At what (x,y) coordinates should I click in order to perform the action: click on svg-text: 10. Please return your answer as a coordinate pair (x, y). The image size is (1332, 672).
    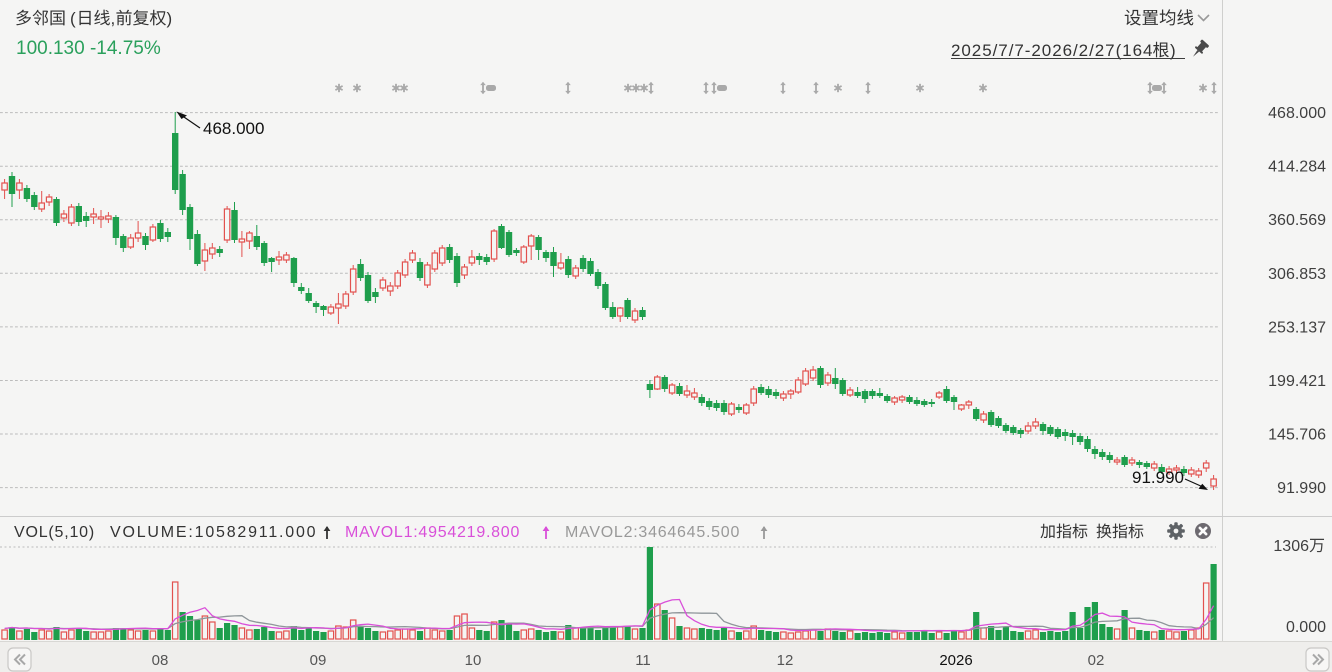
    Looking at the image, I should click on (473, 660).